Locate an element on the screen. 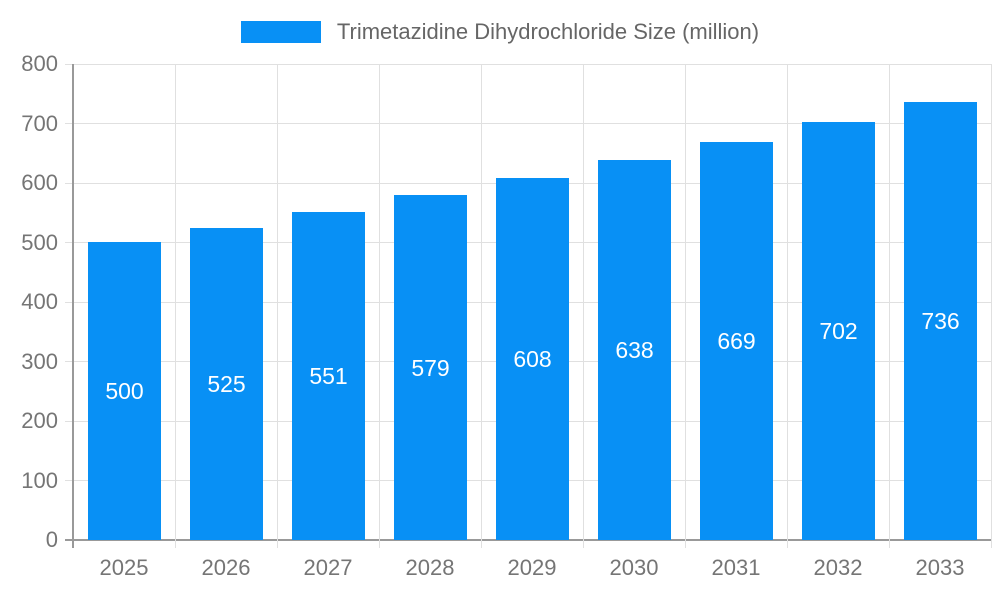 This screenshot has height=600, width=1000. x-axis-tick-label: 2025 is located at coordinates (124, 567).